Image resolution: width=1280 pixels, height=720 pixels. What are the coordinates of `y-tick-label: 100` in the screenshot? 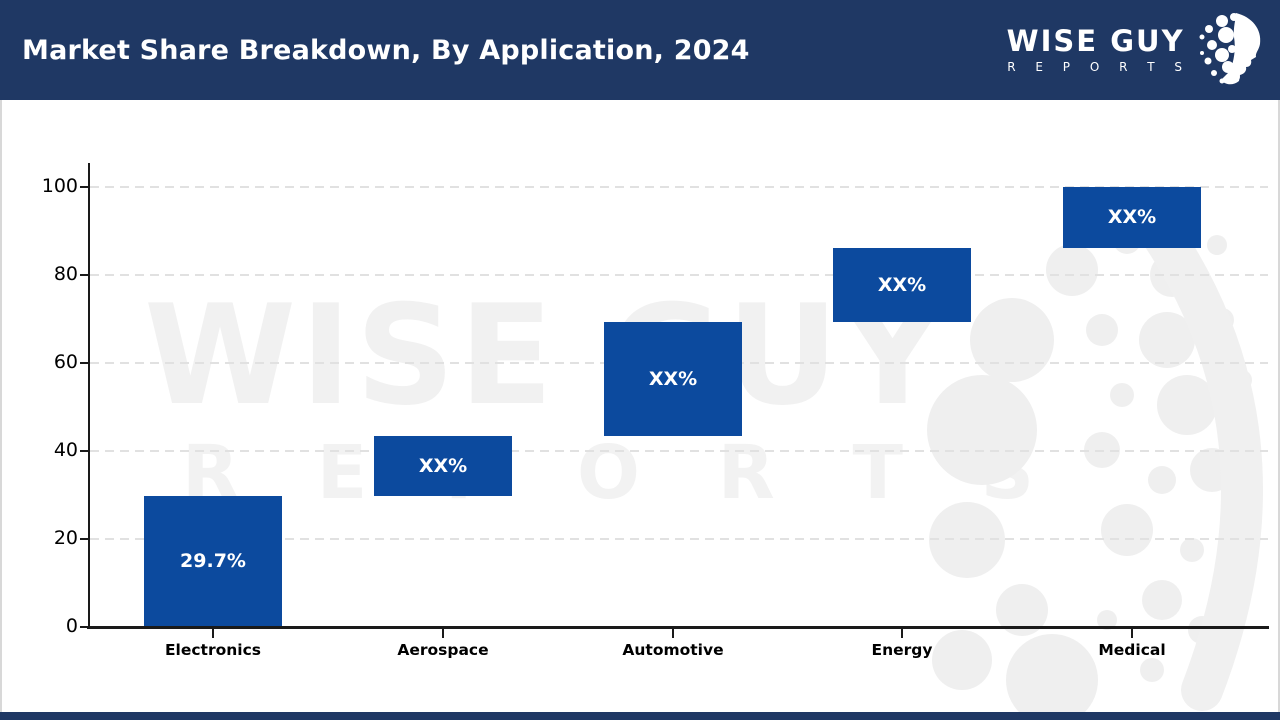 It's located at (59, 185).